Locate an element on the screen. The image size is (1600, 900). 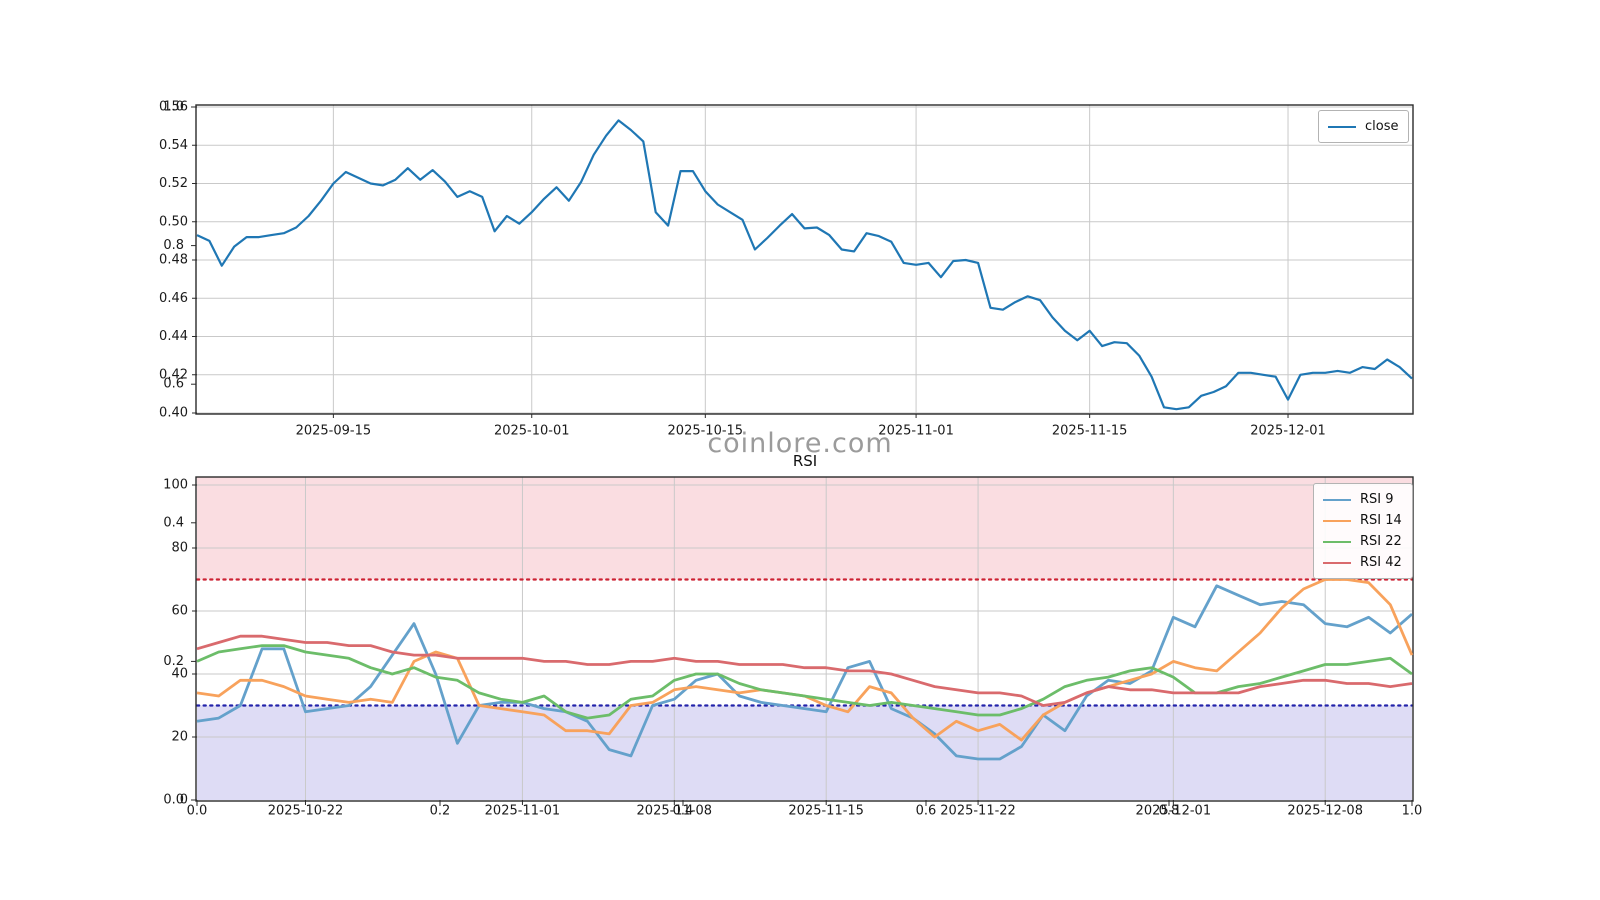
overlay-ytick-label: 1.0 is located at coordinates (173, 107).